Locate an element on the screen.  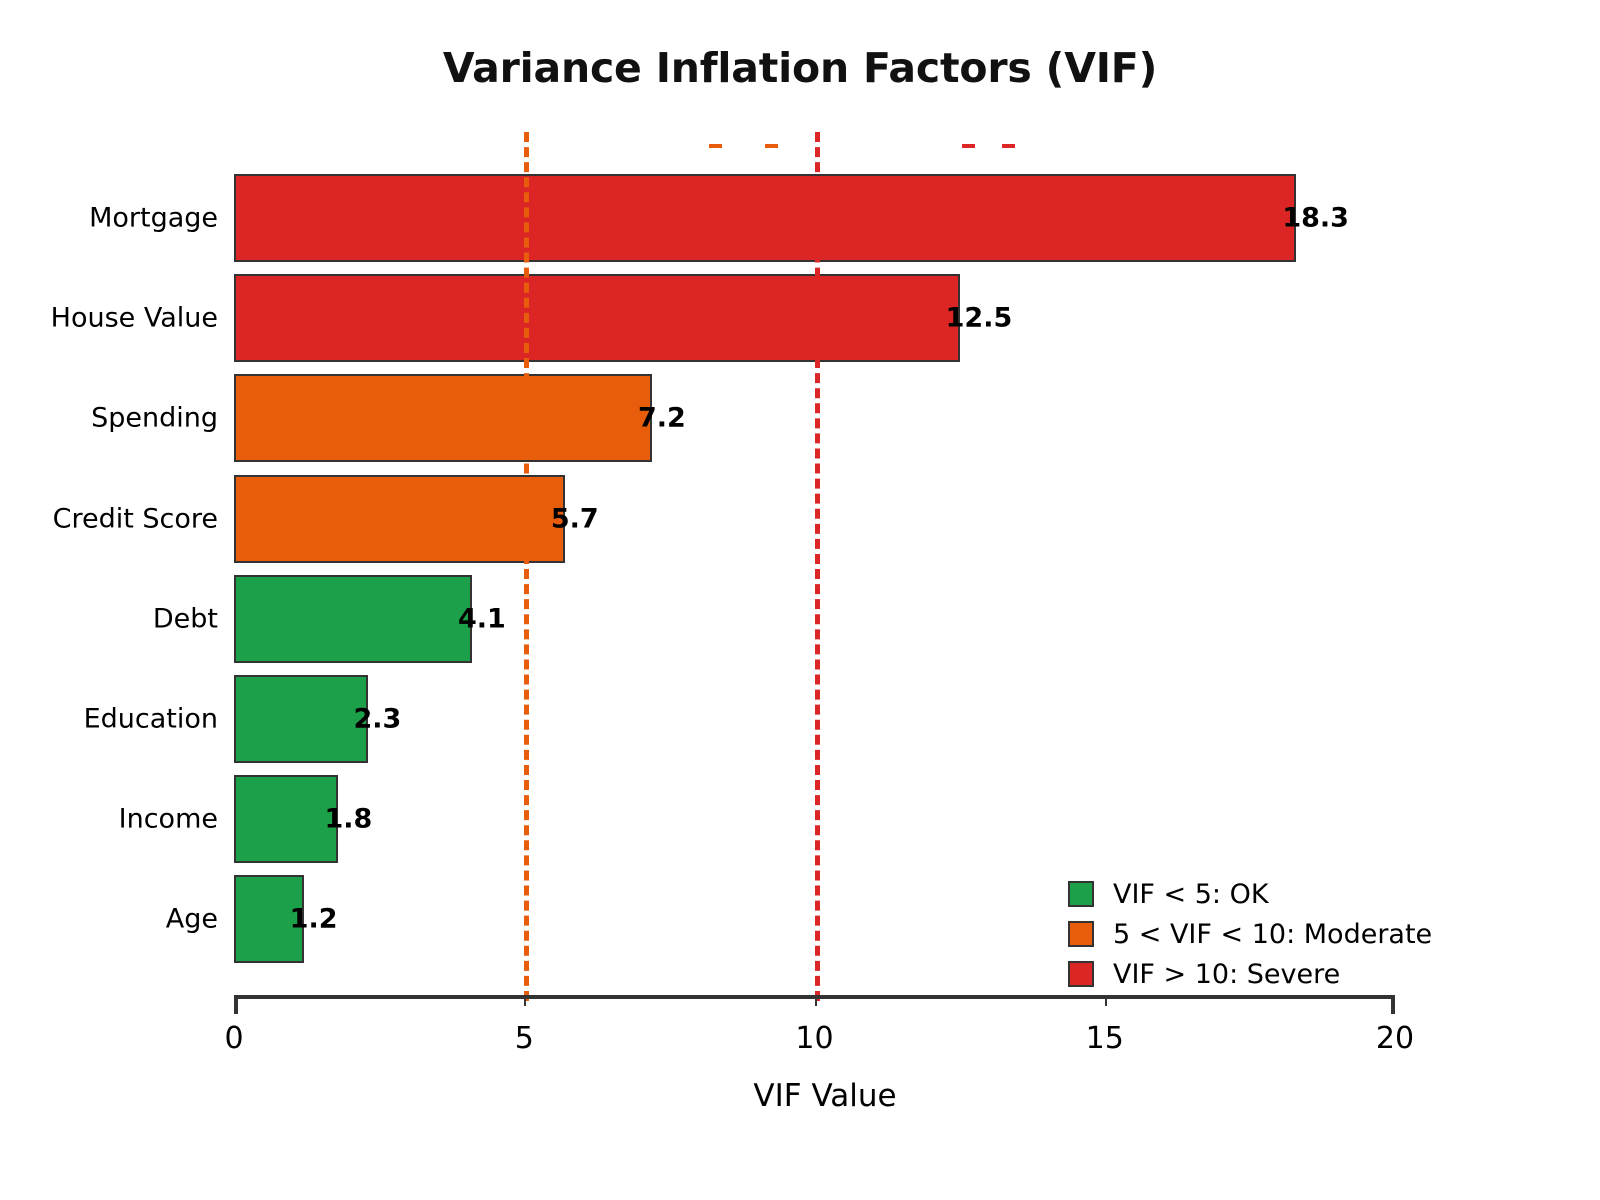
bar-row: 4.1 is located at coordinates (814, 618).